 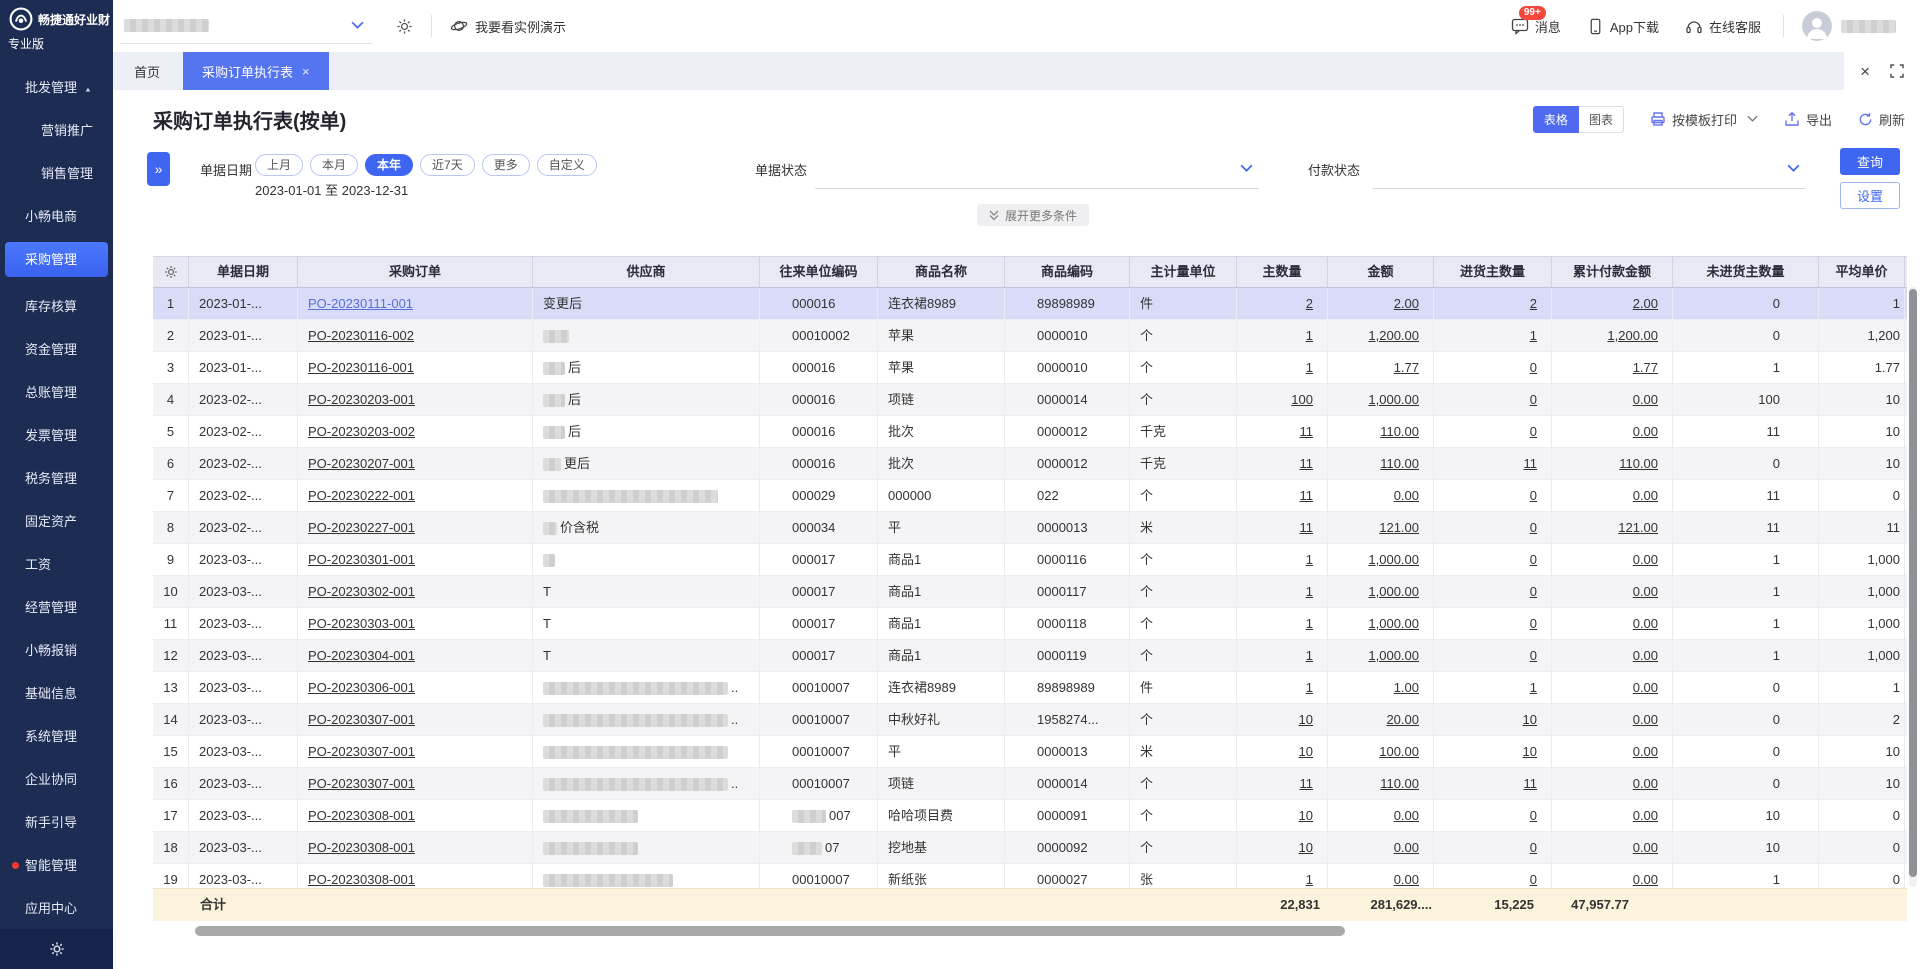 I want to click on po-link: PO-20230302-001, so click(x=361, y=591).